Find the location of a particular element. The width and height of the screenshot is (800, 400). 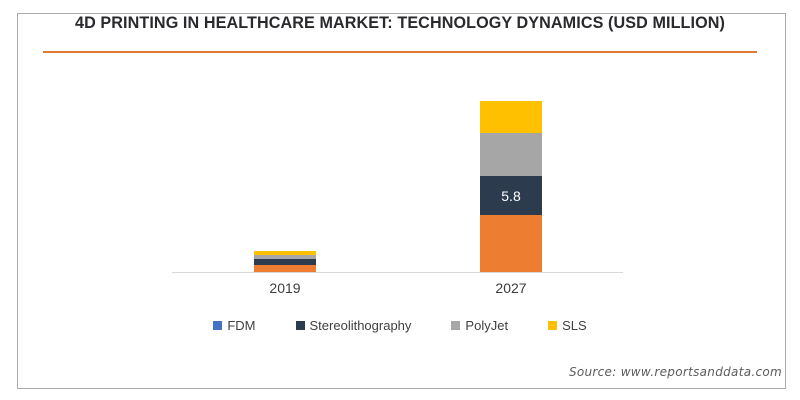

data-label-stereolithography-2027: 5.8 is located at coordinates (511, 195).